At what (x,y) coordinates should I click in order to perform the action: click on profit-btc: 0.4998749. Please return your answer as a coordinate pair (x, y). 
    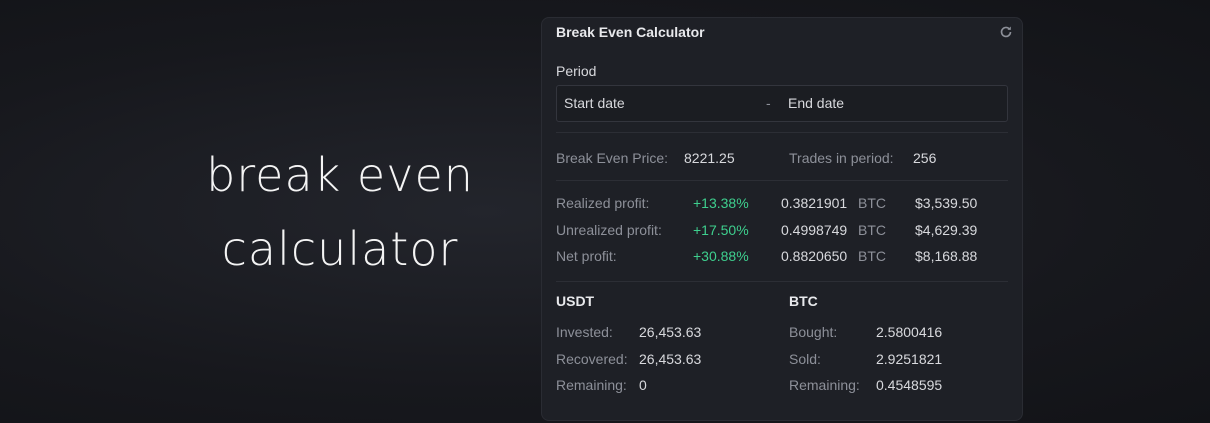
    Looking at the image, I should click on (814, 229).